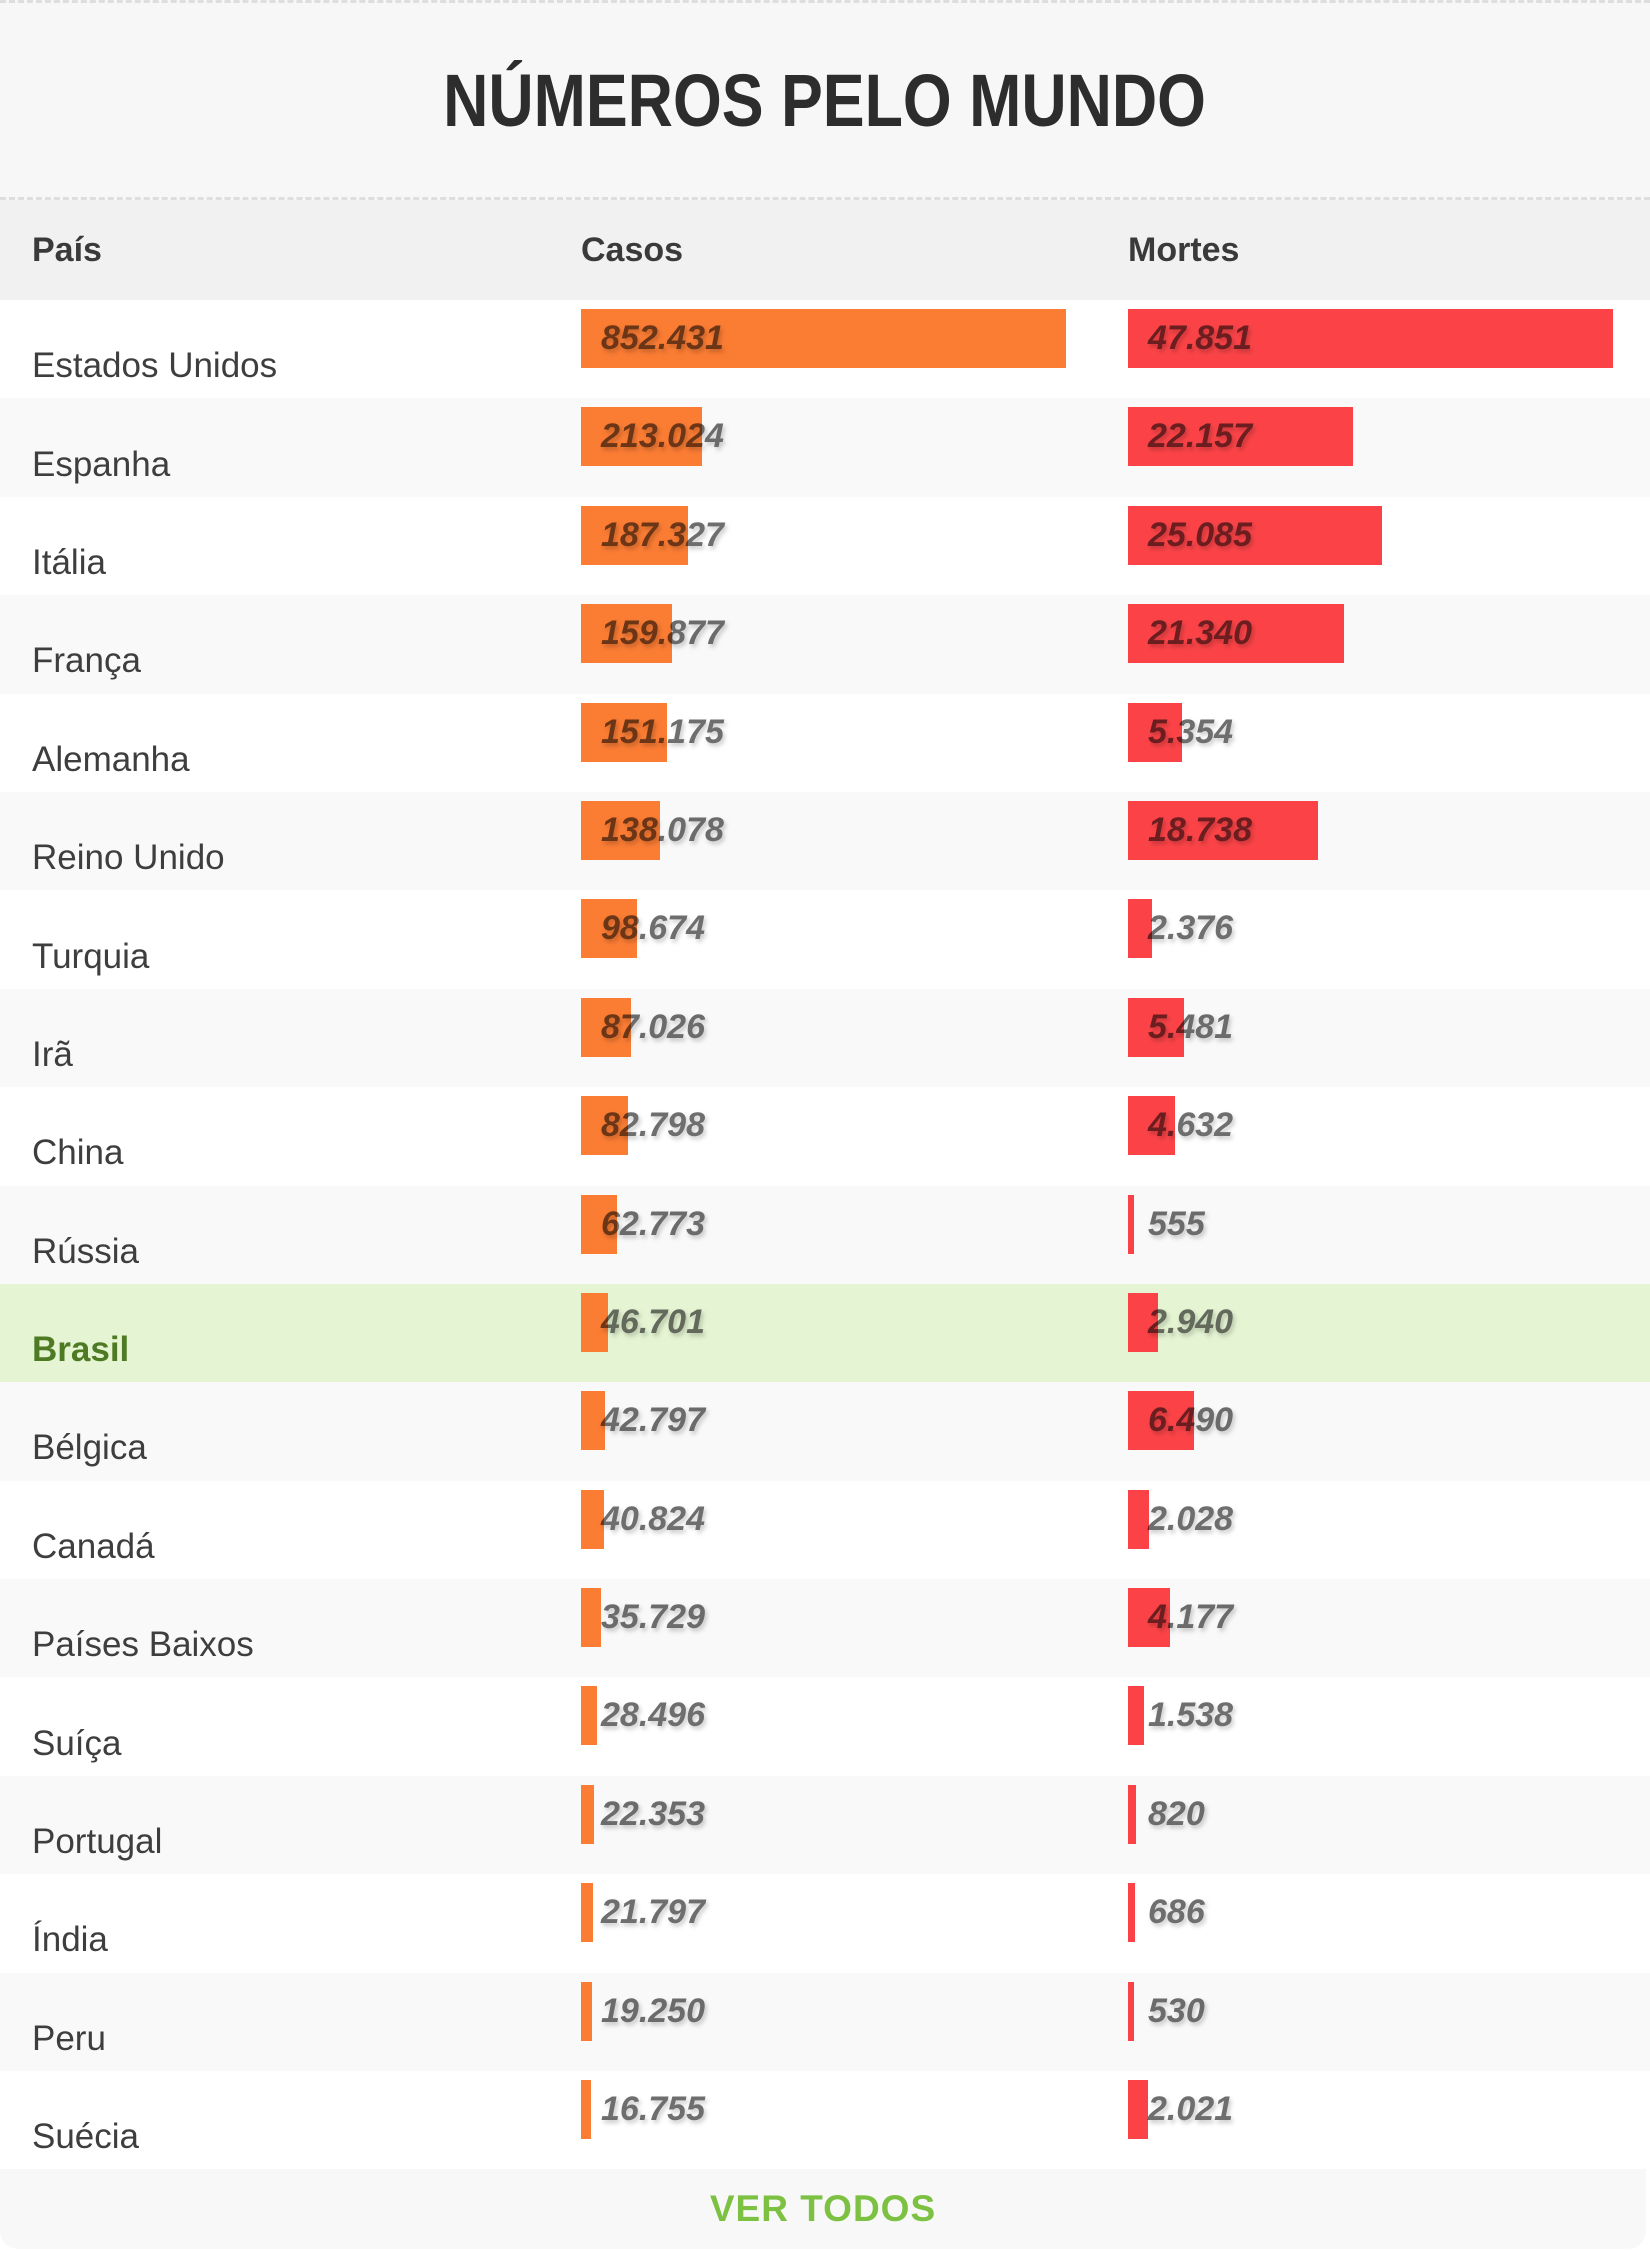  I want to click on cases-value: 42.797, so click(653, 1420).